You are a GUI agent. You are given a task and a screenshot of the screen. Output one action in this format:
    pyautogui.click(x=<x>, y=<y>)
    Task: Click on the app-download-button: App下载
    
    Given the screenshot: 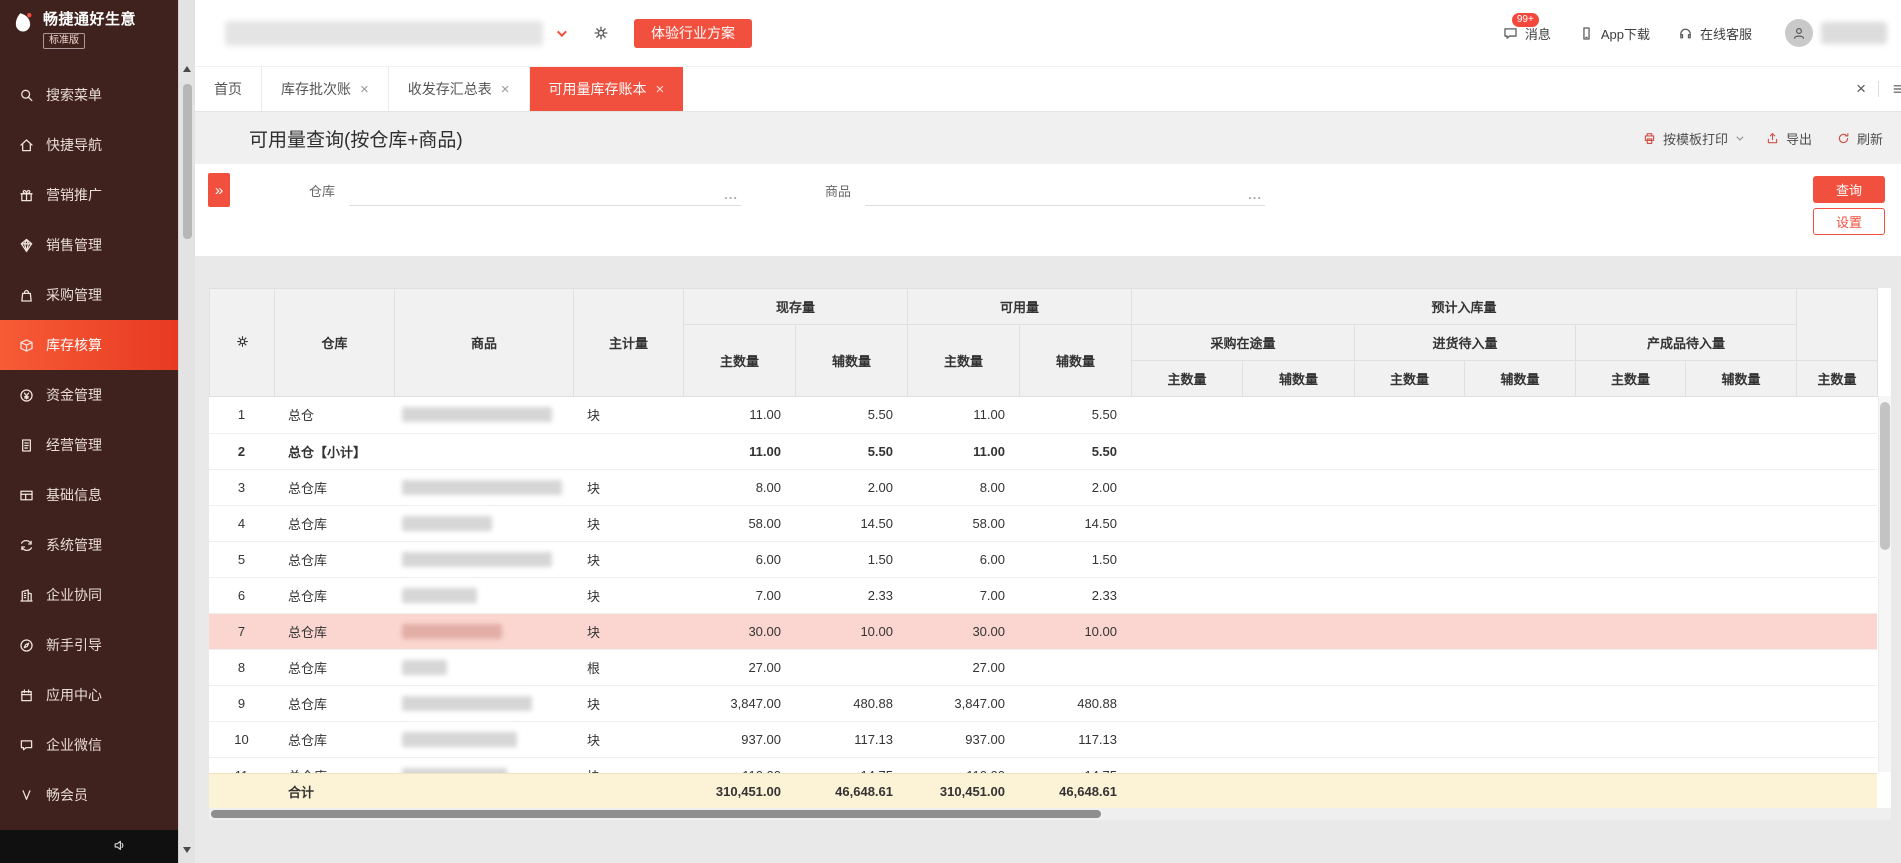 What is the action you would take?
    pyautogui.click(x=1614, y=33)
    